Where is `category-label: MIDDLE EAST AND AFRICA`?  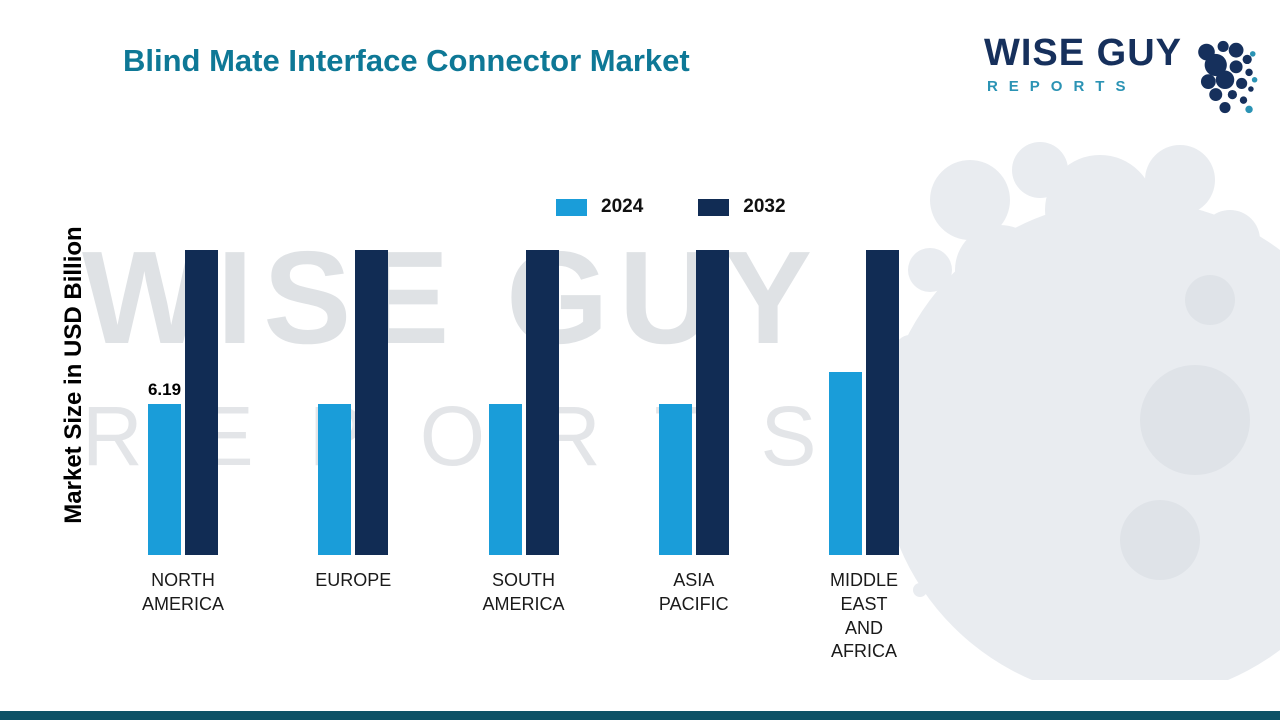
category-label: MIDDLE EAST AND AFRICA is located at coordinates (863, 616).